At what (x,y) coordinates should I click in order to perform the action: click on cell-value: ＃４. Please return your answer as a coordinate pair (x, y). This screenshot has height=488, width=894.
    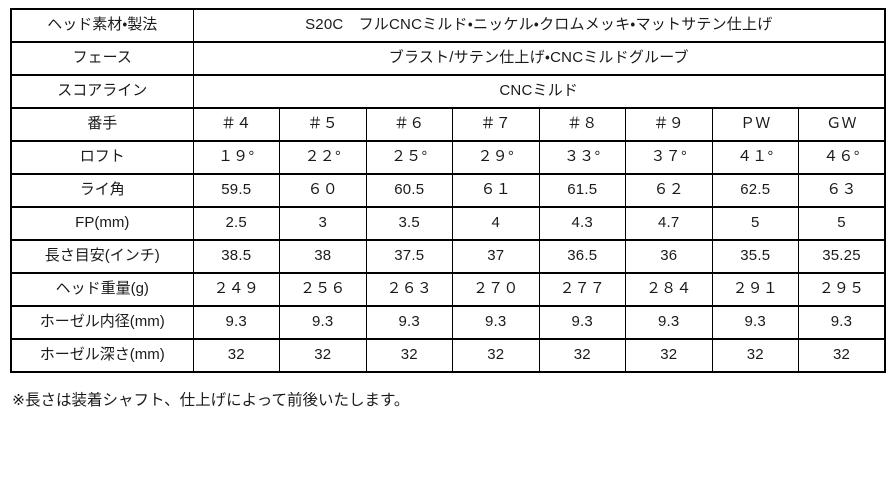
    Looking at the image, I should click on (236, 124).